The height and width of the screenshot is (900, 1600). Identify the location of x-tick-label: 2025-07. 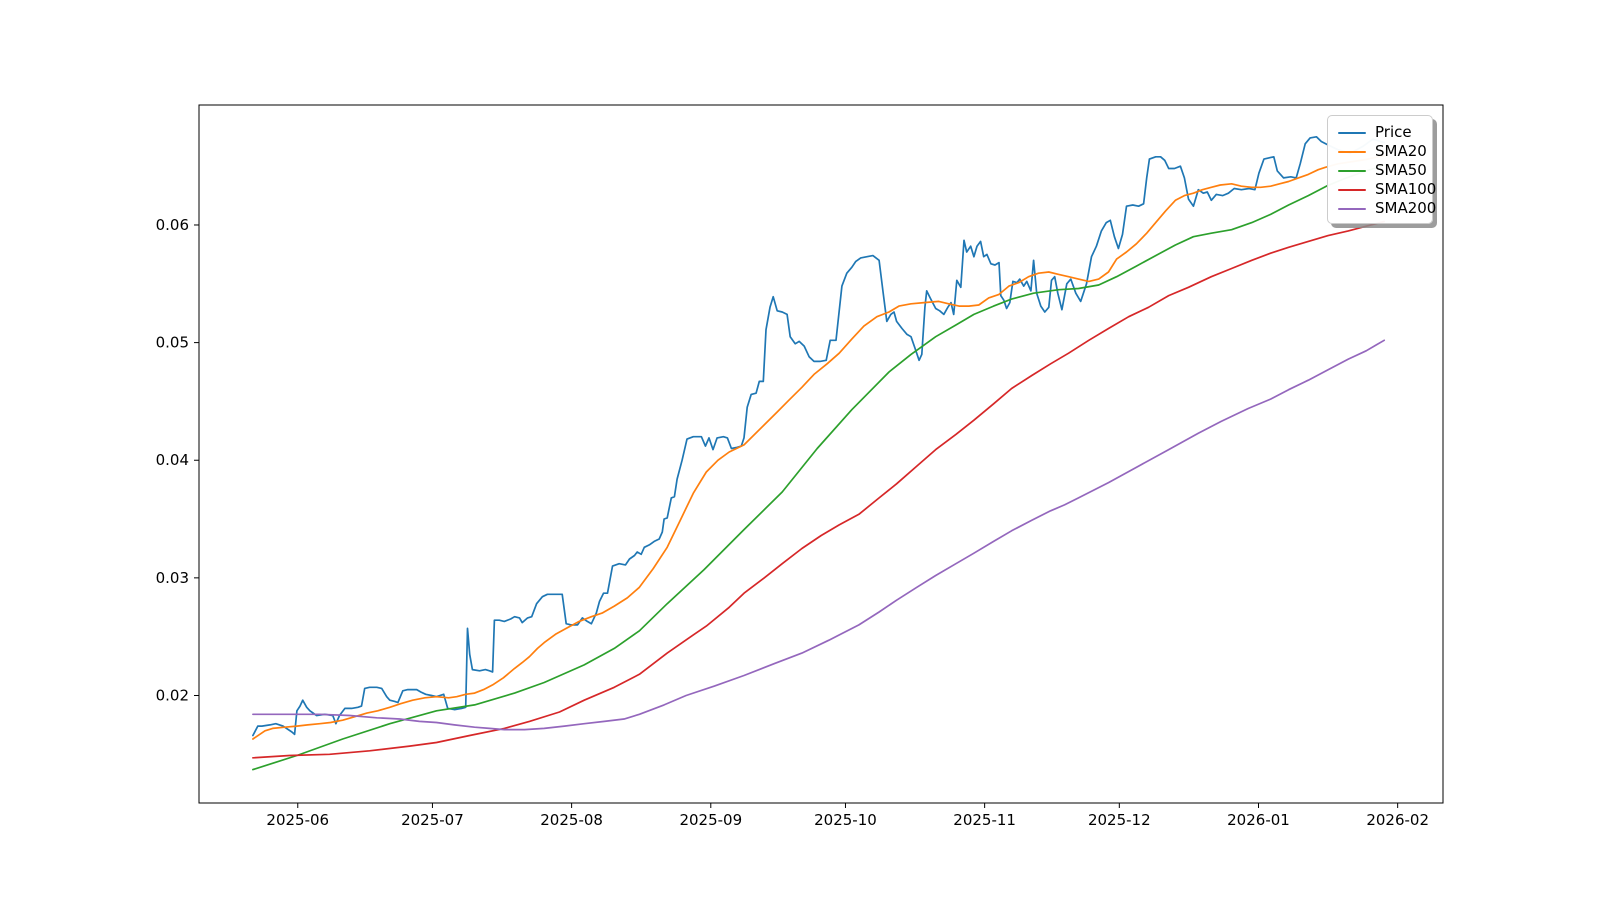
(432, 820).